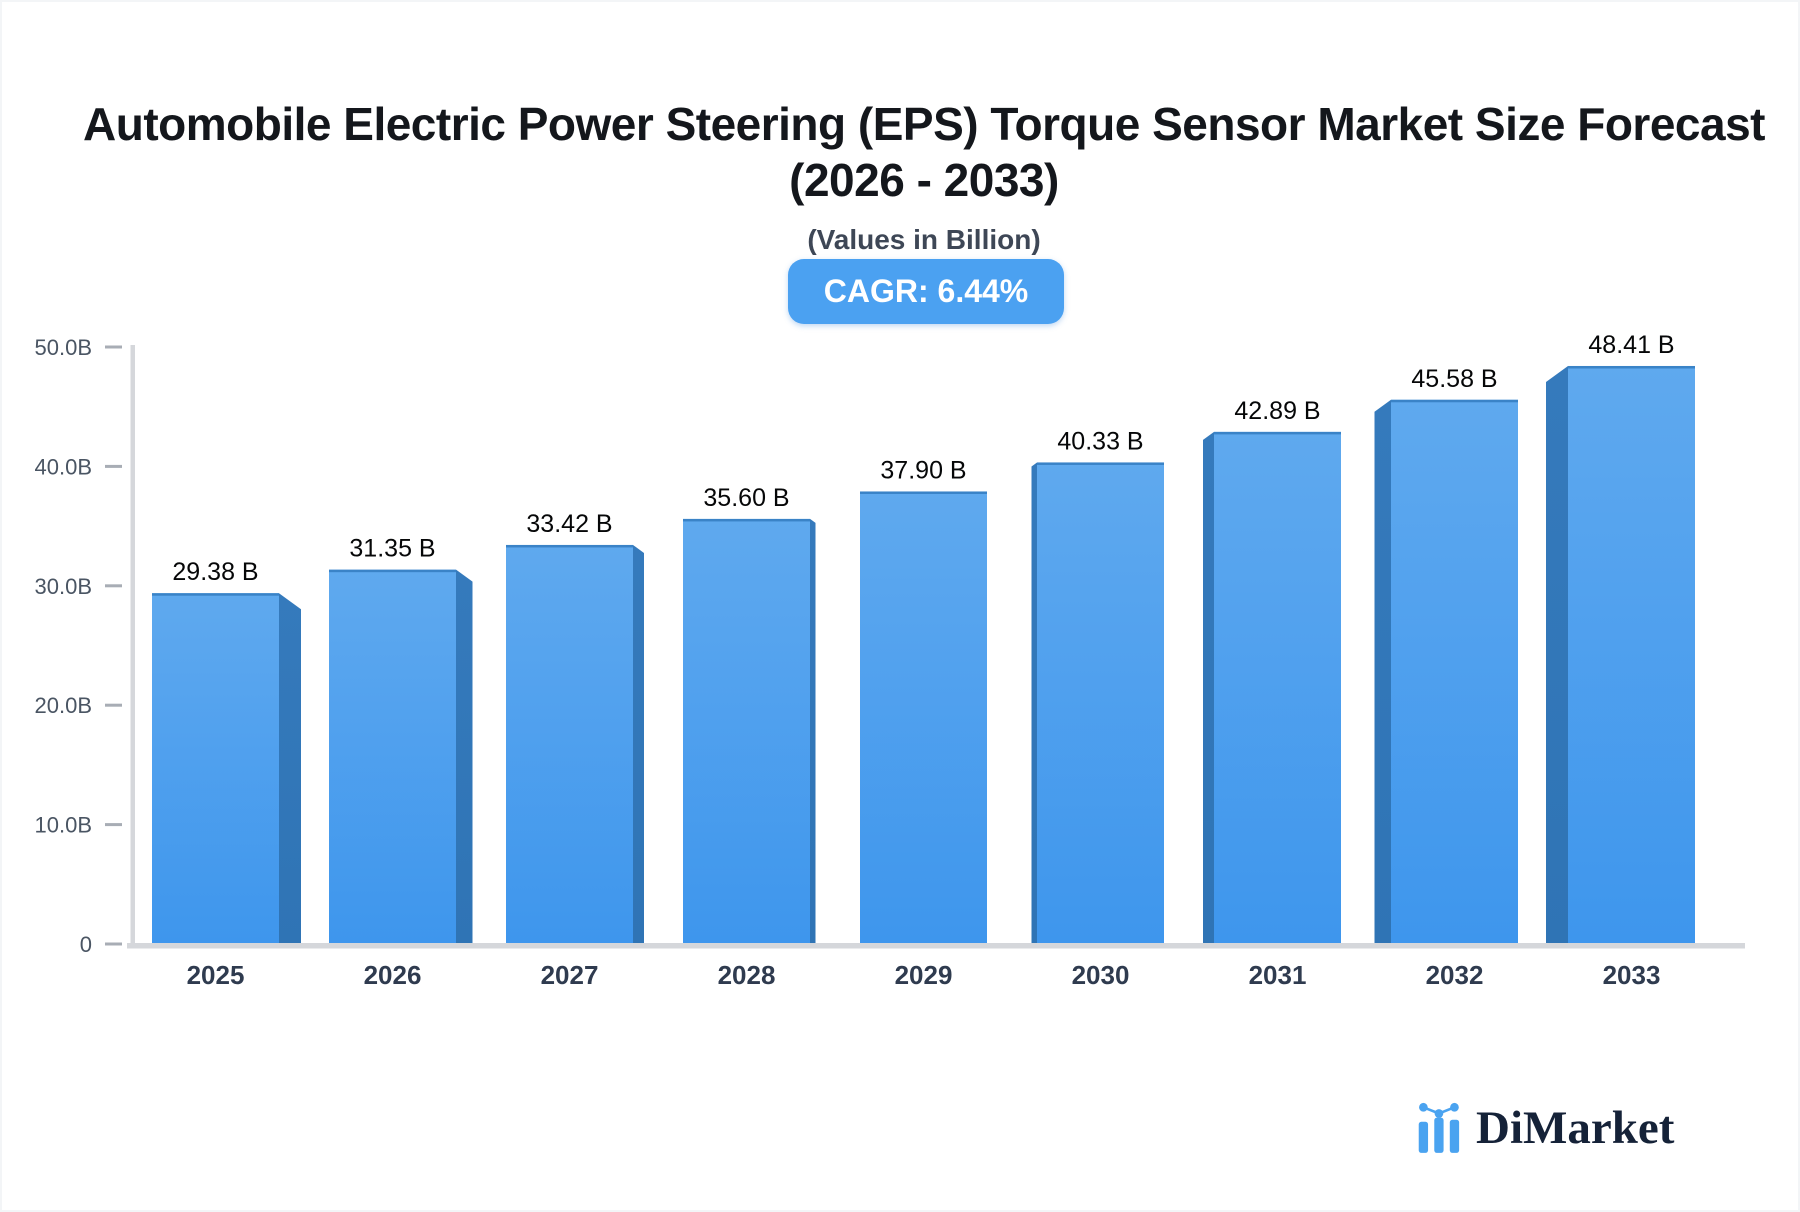 This screenshot has height=1212, width=1800. What do you see at coordinates (132, 647) in the screenshot?
I see `y-axis-line` at bounding box center [132, 647].